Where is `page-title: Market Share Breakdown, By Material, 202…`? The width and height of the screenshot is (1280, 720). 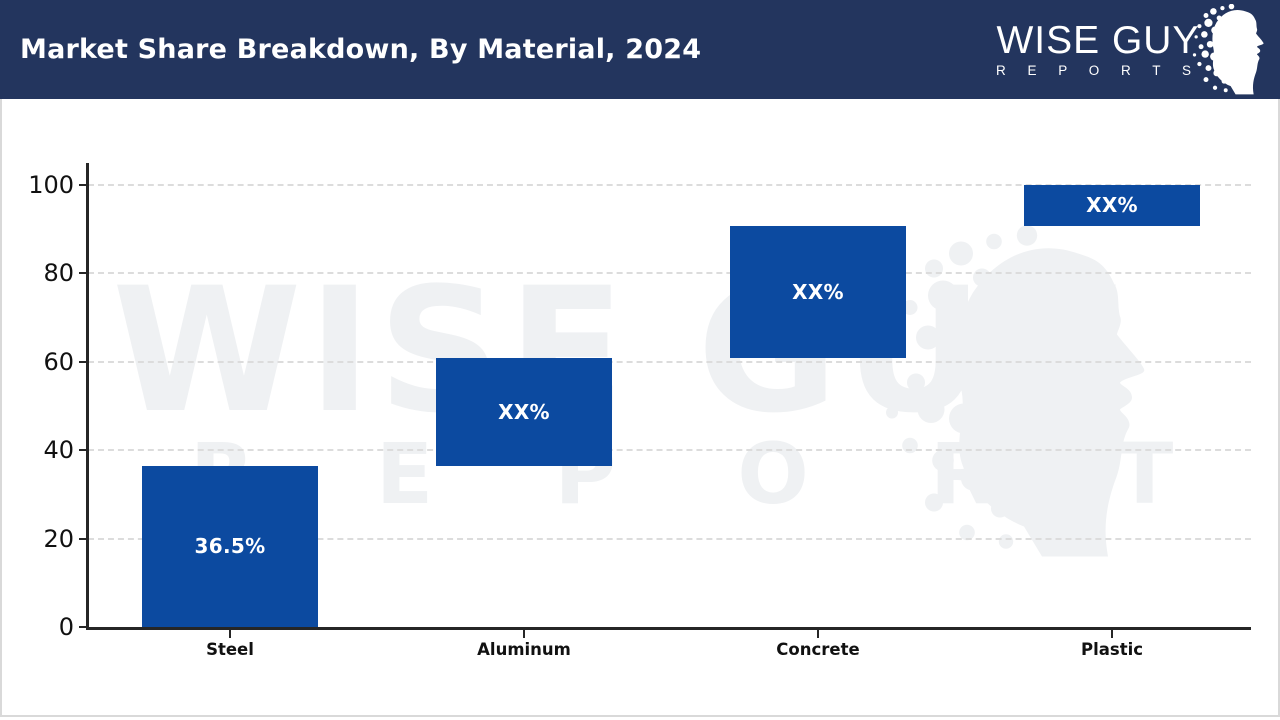
page-title: Market Share Breakdown, By Material, 202… is located at coordinates (361, 49).